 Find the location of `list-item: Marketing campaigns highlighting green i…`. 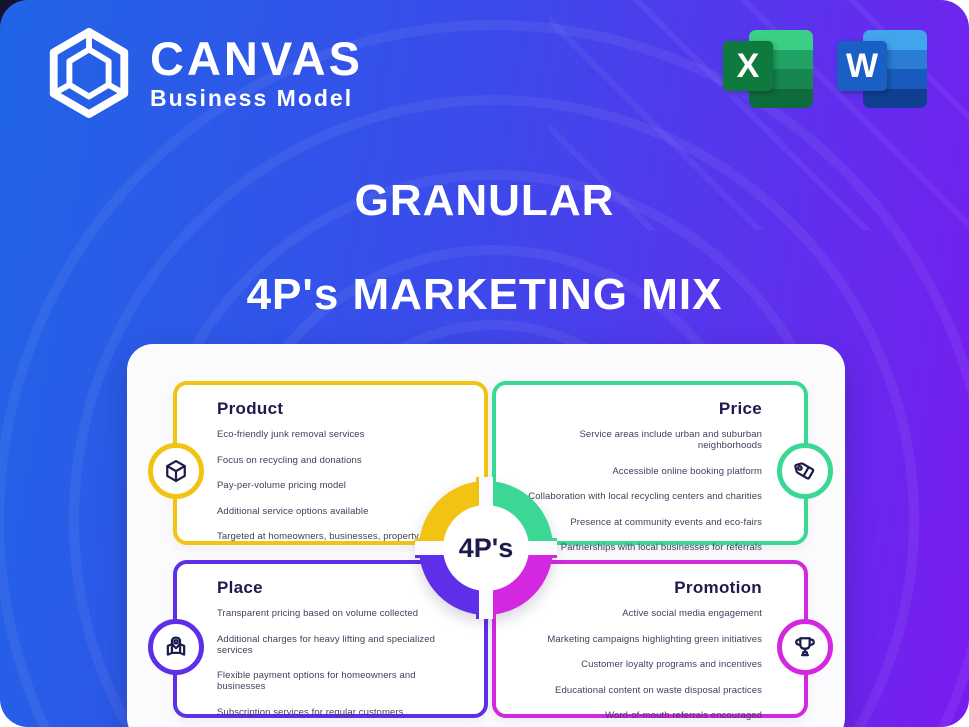

list-item: Marketing campaigns highlighting green i… is located at coordinates (654, 639).